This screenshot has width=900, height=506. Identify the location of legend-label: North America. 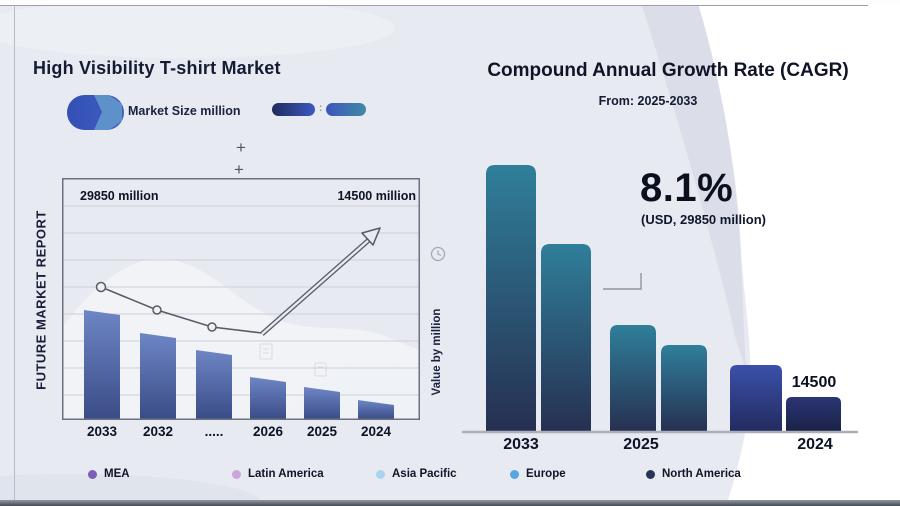
(701, 474).